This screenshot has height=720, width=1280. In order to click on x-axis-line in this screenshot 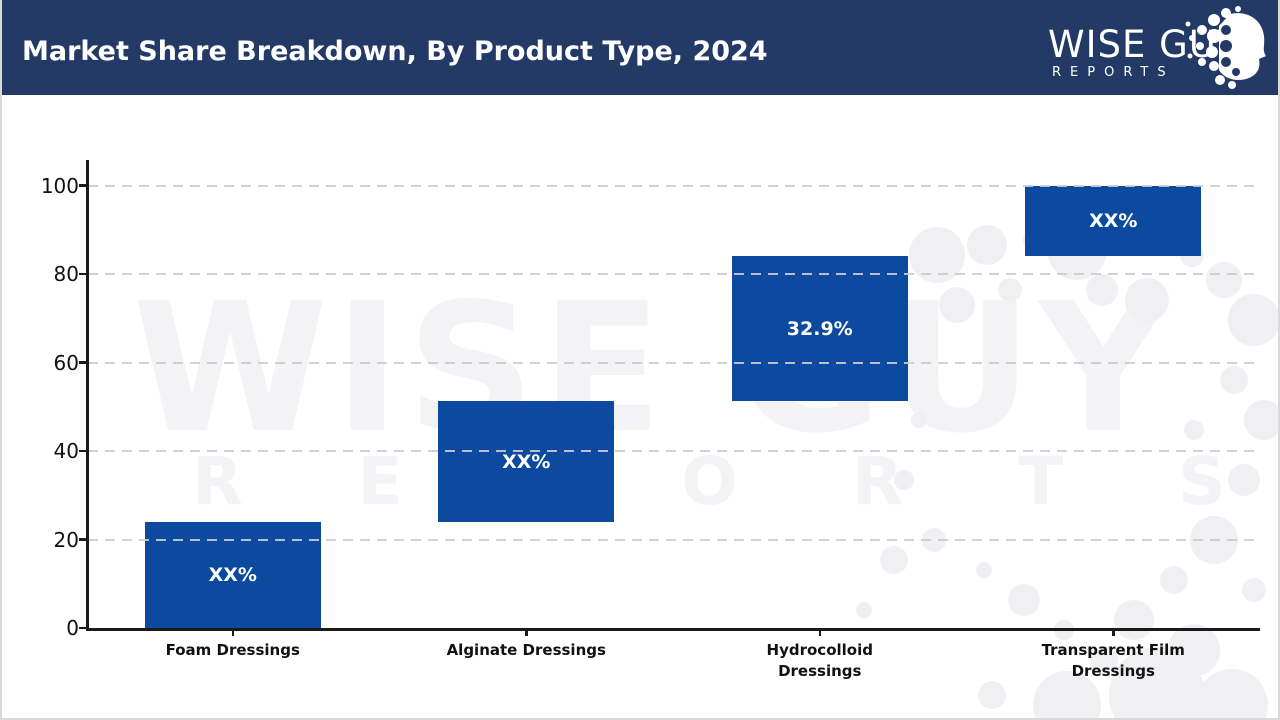, I will do `click(673, 629)`.